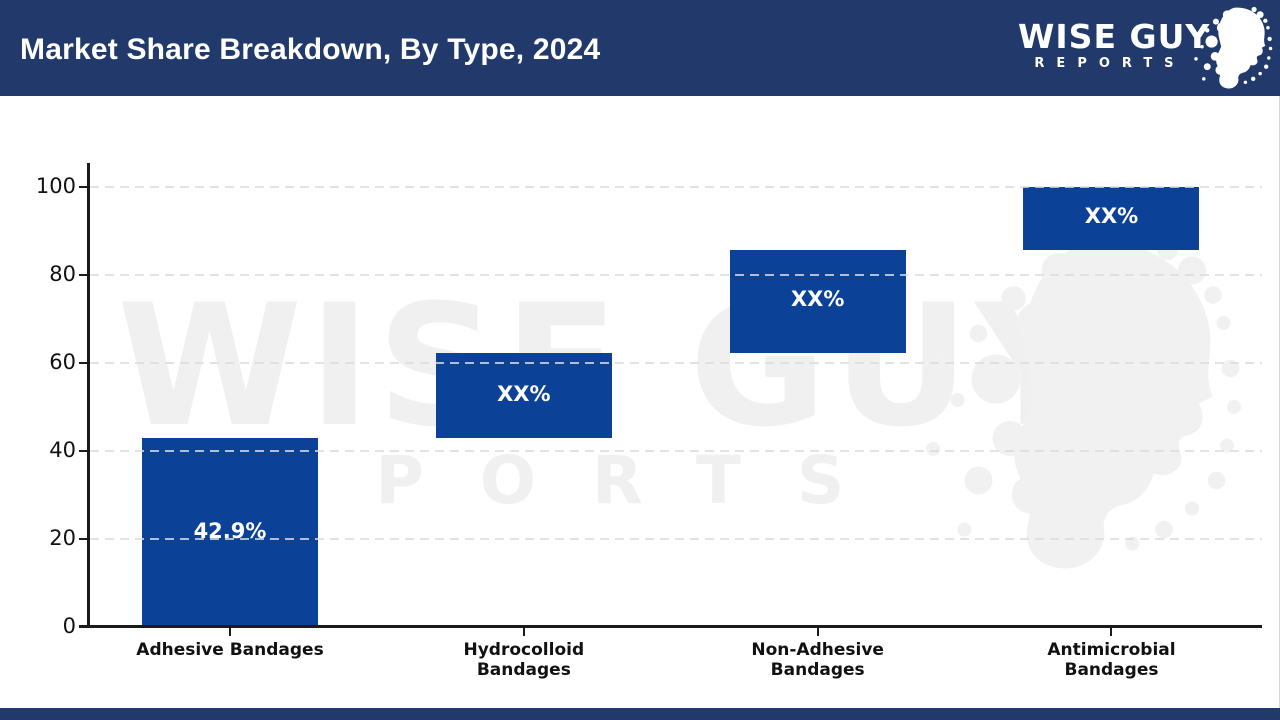 The height and width of the screenshot is (720, 1280). What do you see at coordinates (62, 274) in the screenshot?
I see `y-tick-label: 80` at bounding box center [62, 274].